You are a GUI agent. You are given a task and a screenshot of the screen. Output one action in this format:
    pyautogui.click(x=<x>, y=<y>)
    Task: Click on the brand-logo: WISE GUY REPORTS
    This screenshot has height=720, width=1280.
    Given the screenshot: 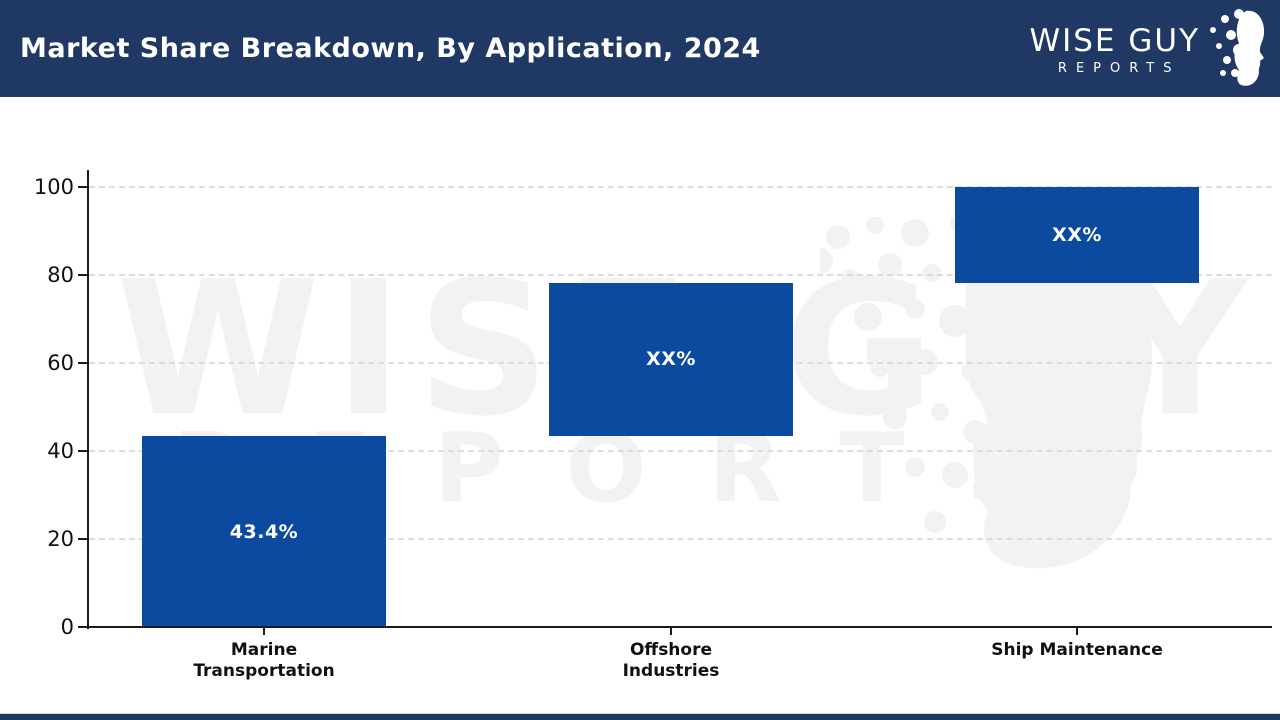 What is the action you would take?
    pyautogui.click(x=1147, y=50)
    